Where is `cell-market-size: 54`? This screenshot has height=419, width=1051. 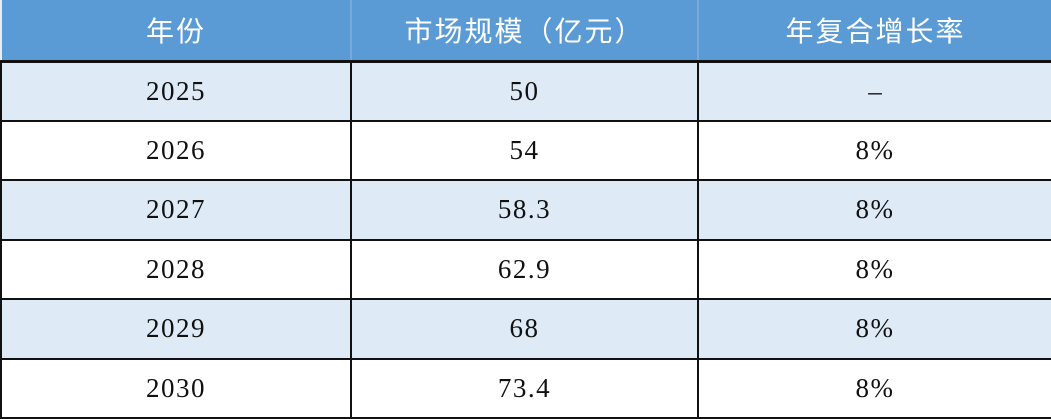 cell-market-size: 54 is located at coordinates (525, 150).